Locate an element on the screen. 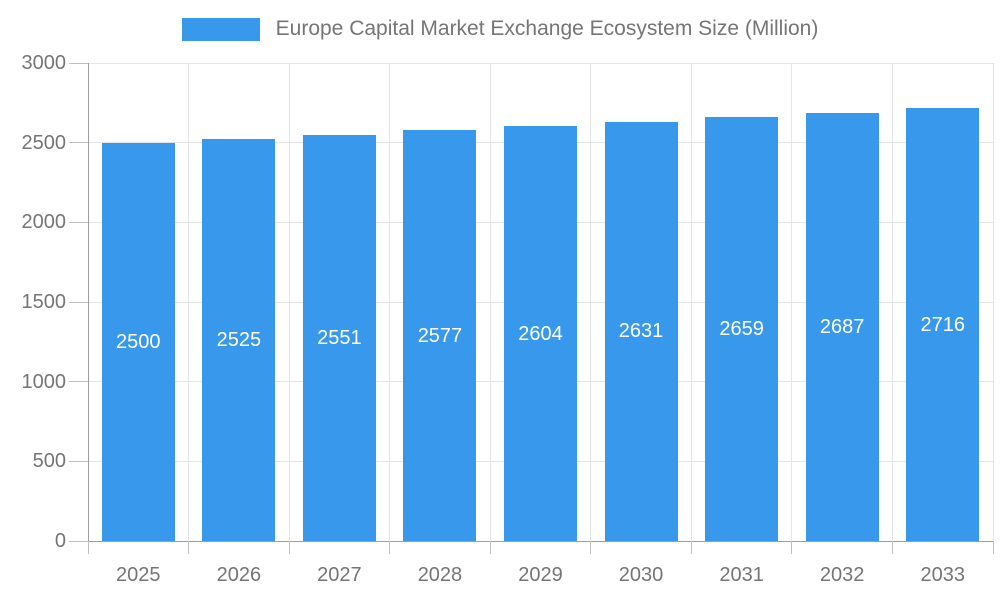 The width and height of the screenshot is (1000, 600). x-tick-label: 2028 is located at coordinates (440, 575).